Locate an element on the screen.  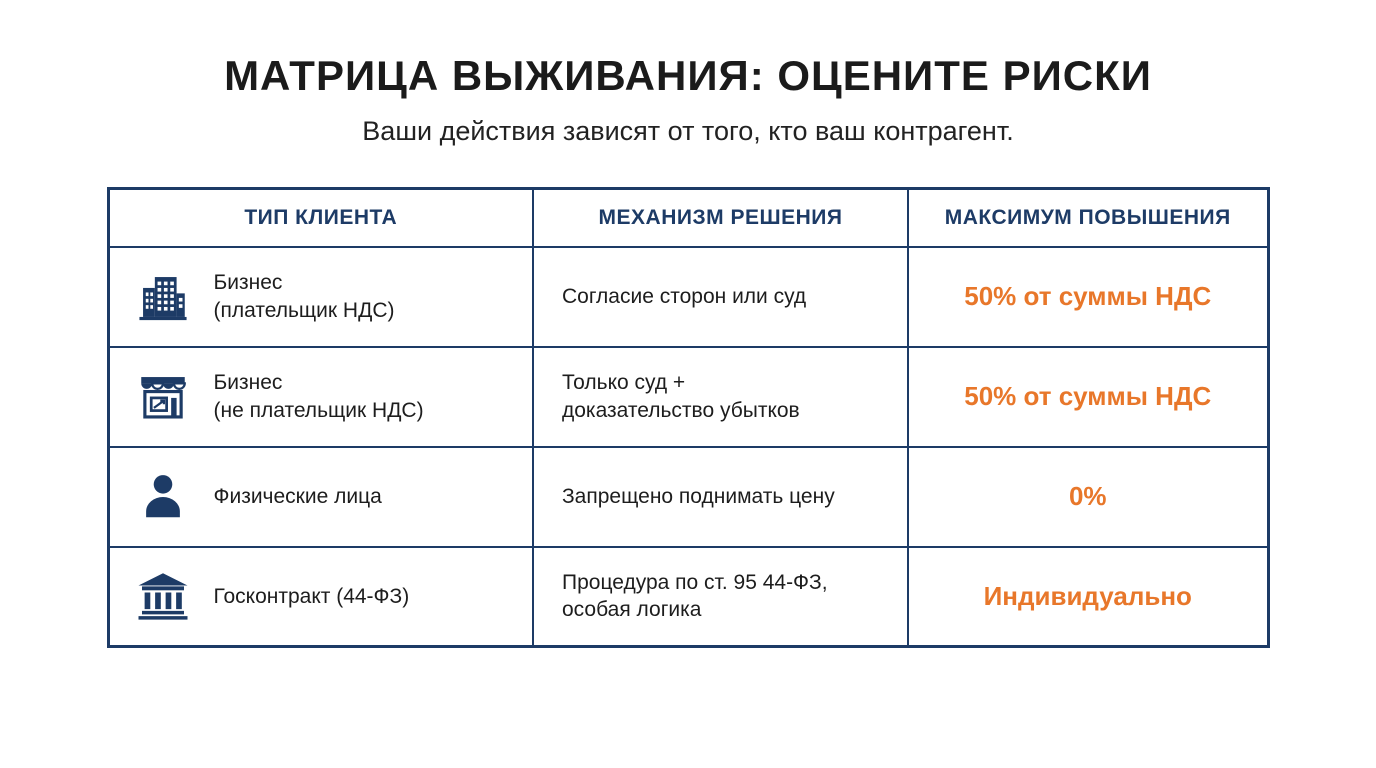
mechanism-cell: Согласие сторон или суд is located at coordinates (720, 296).